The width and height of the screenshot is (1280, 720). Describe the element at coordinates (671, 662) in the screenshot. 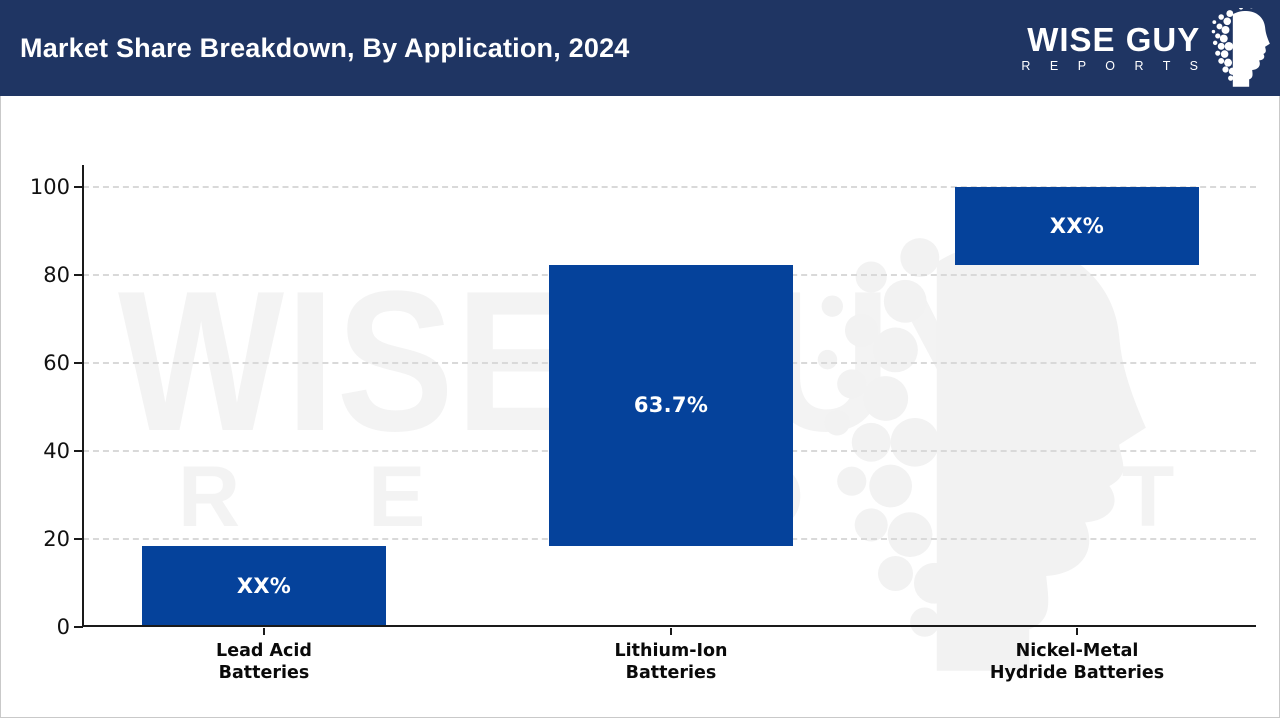

I see `x-category-label: Lithium-Ion Batteries` at that location.